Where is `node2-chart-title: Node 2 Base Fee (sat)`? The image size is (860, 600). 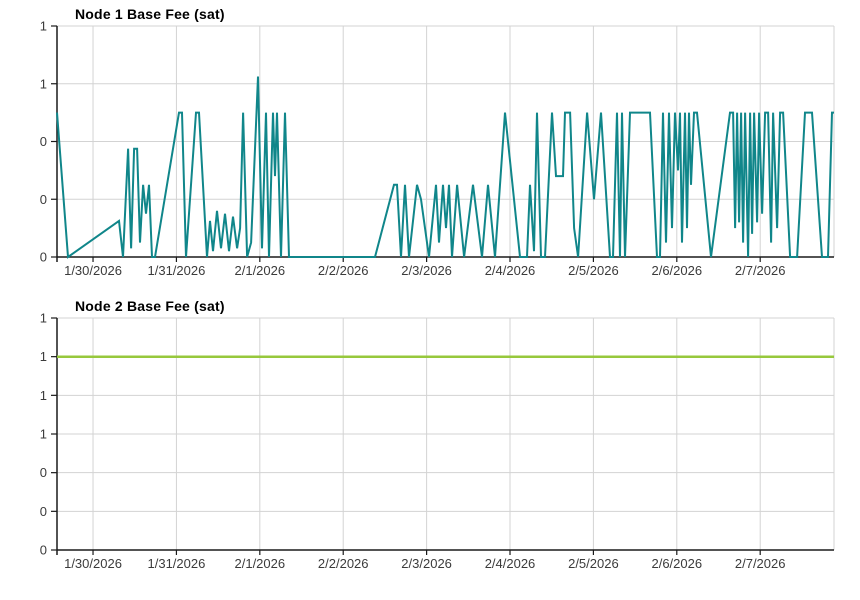 node2-chart-title: Node 2 Base Fee (sat) is located at coordinates (150, 306).